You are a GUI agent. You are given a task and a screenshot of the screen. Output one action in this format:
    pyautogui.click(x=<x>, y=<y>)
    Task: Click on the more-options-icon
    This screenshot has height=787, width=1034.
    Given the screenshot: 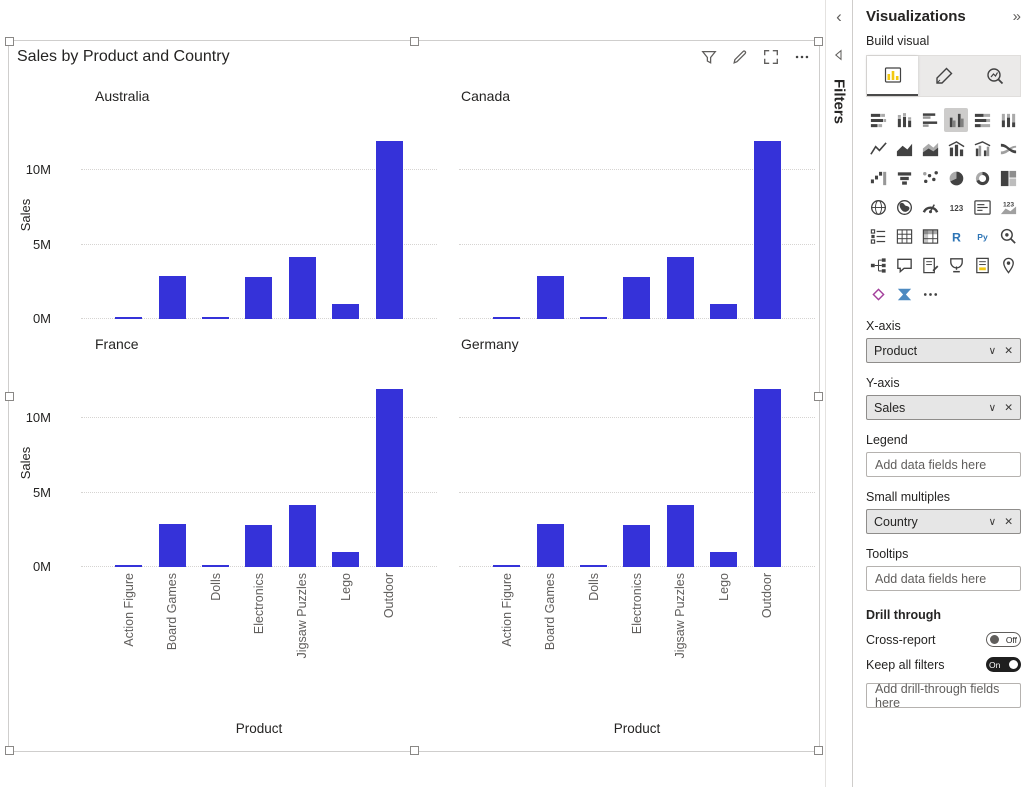 What is the action you would take?
    pyautogui.click(x=802, y=57)
    